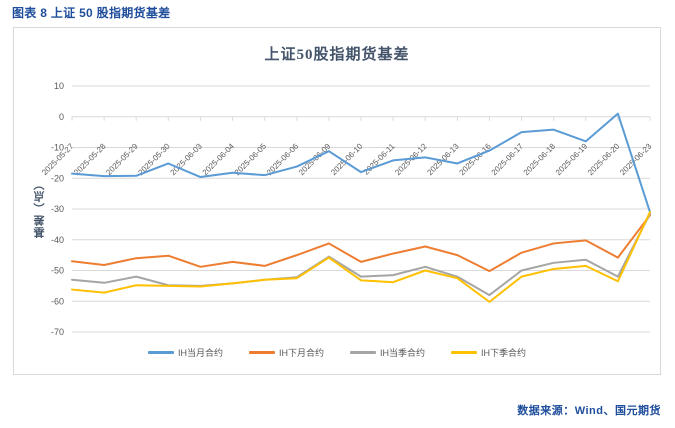 Image resolution: width=675 pixels, height=428 pixels. I want to click on legend-item-1: IH当月合约, so click(185, 352).